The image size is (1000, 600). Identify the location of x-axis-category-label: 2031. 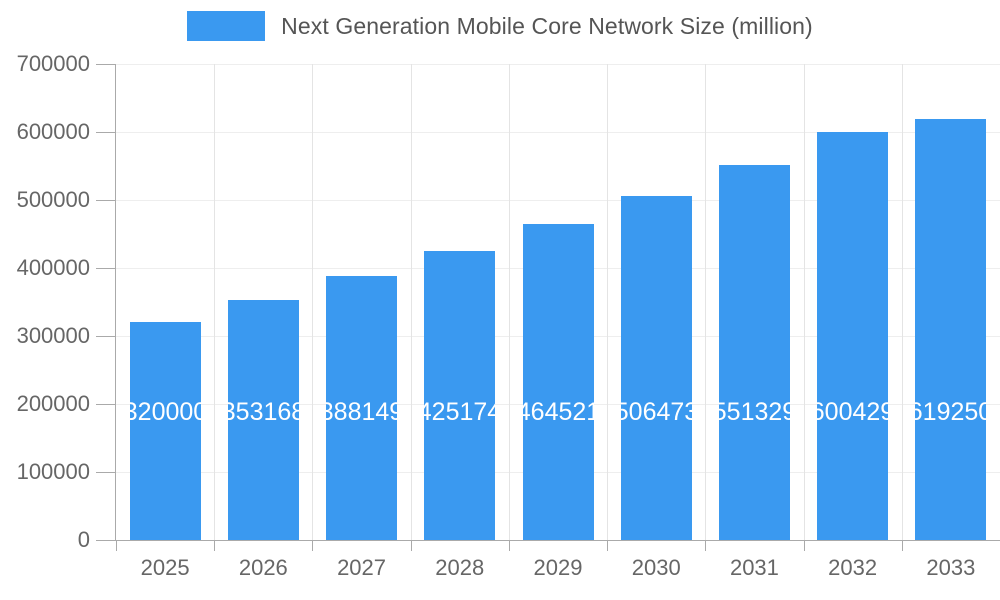
(754, 567).